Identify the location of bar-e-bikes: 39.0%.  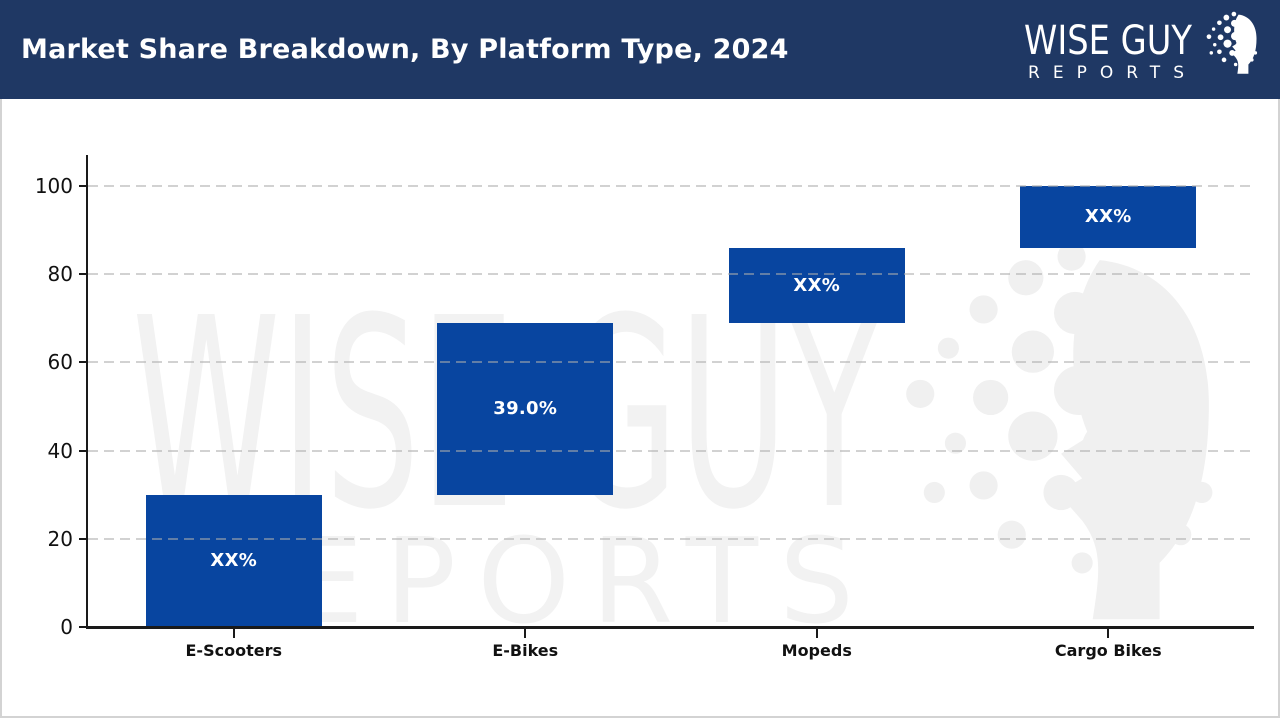
(525, 408).